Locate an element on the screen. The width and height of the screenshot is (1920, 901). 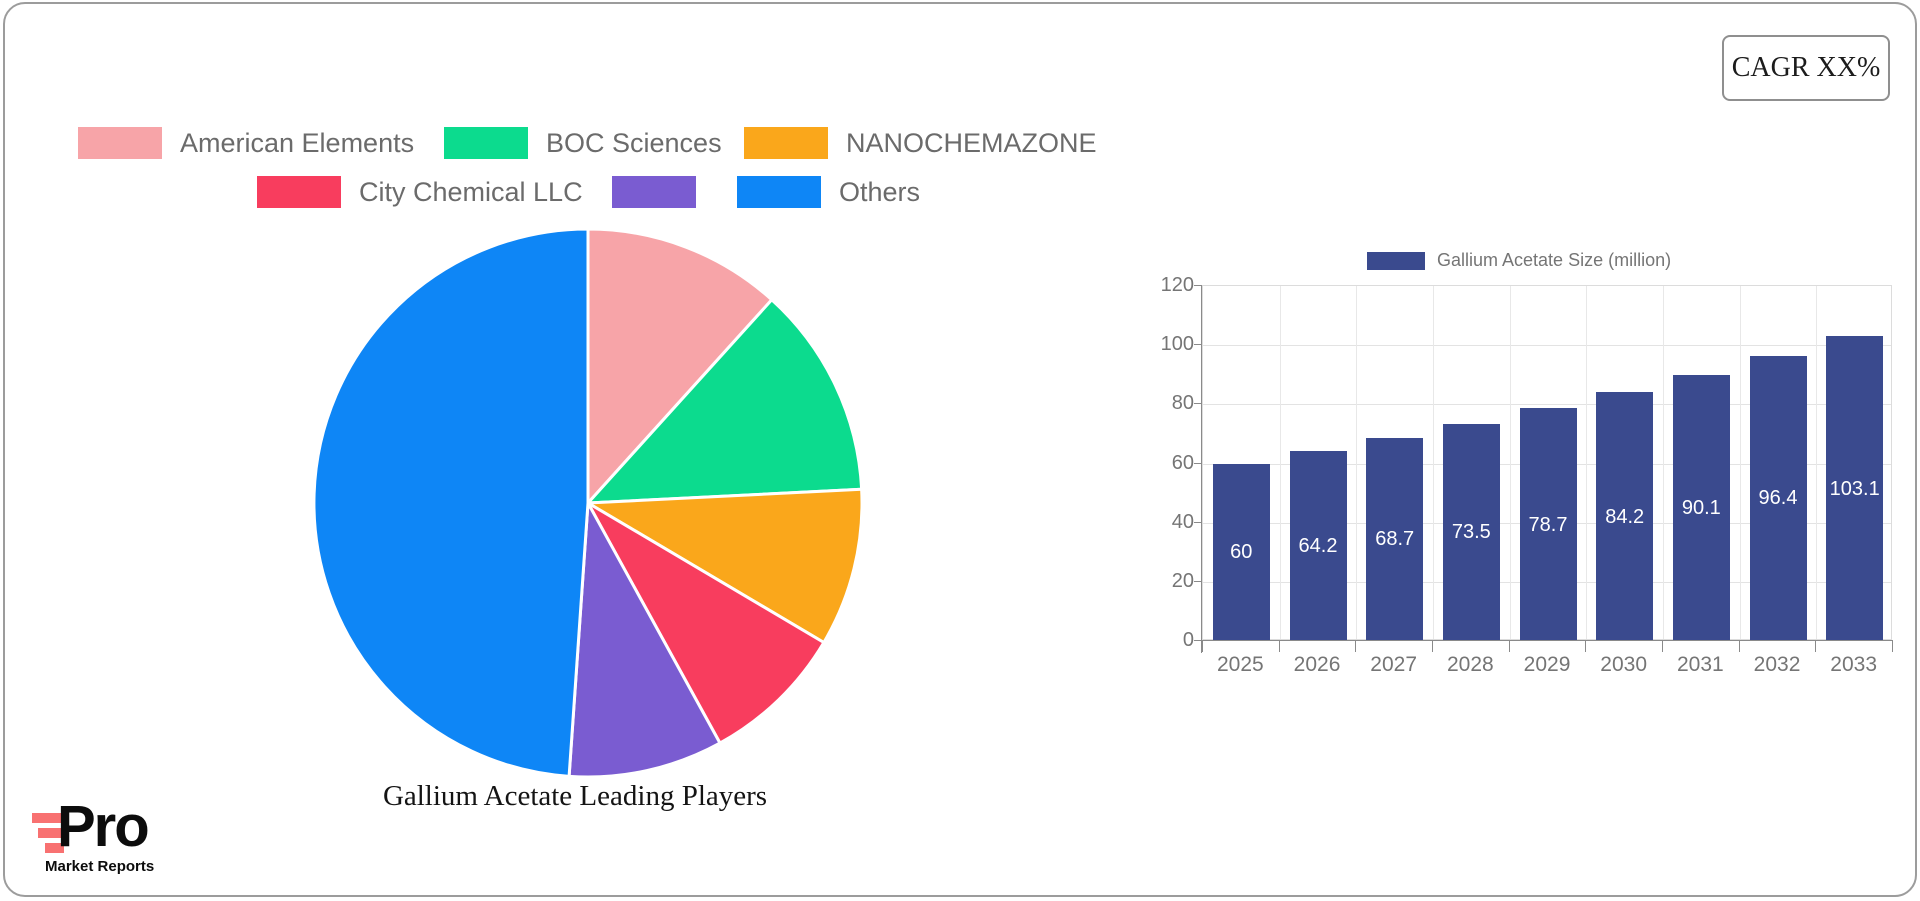
bar-legend-swatch is located at coordinates (1396, 260).